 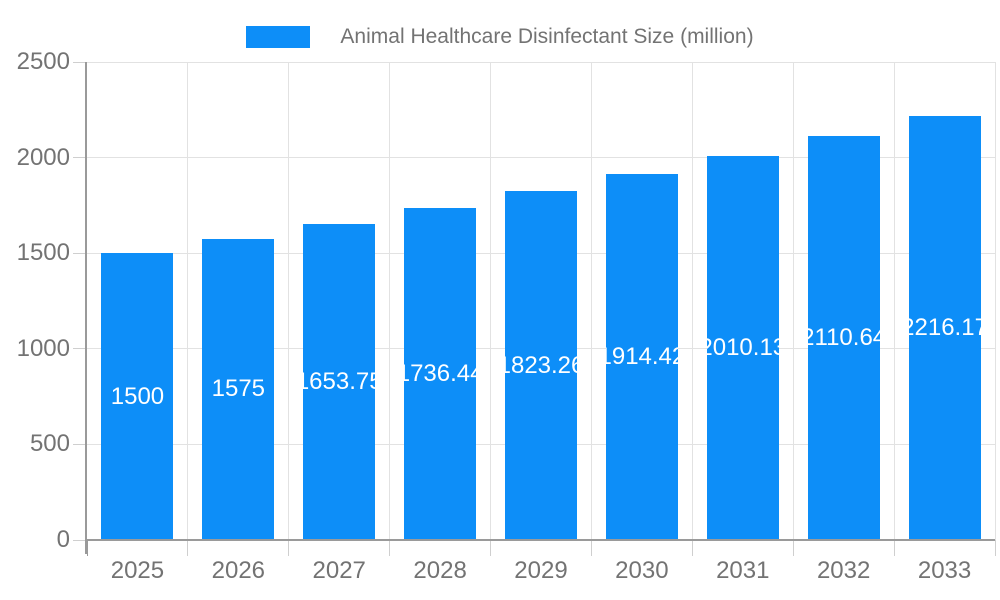 I want to click on y-axis-tick-label: 500, so click(x=49, y=444).